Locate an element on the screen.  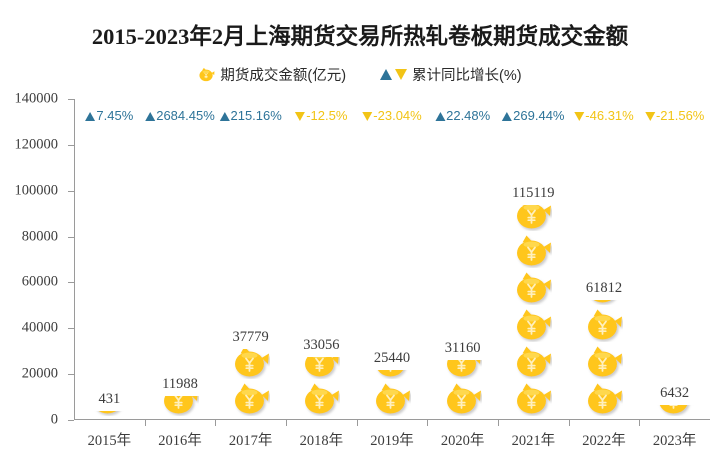
x-axis-tick-label: 2018年 is located at coordinates (321, 441).